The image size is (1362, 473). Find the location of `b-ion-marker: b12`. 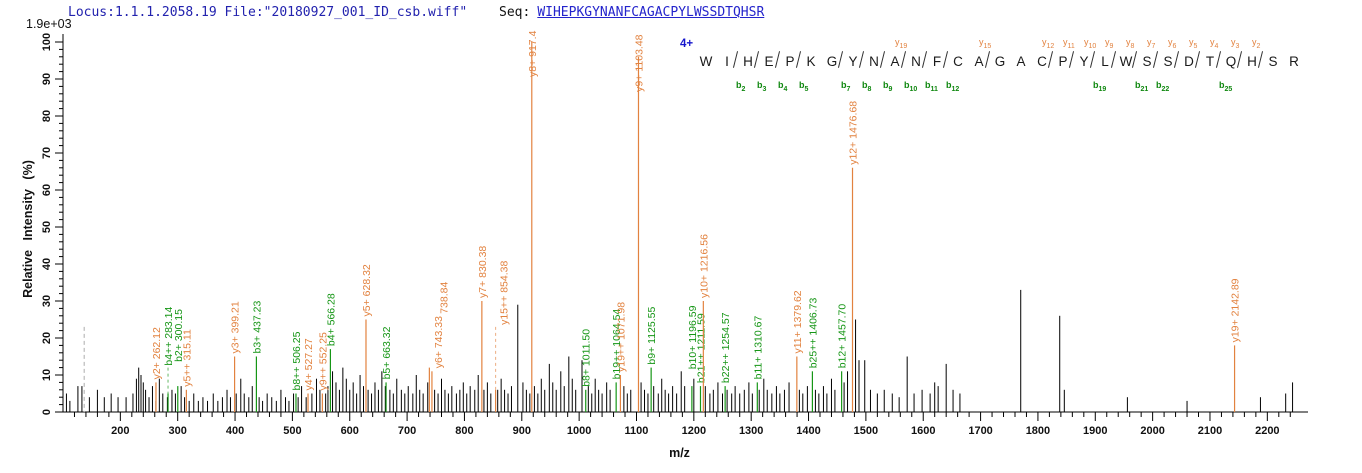

b-ion-marker: b12 is located at coordinates (953, 86).